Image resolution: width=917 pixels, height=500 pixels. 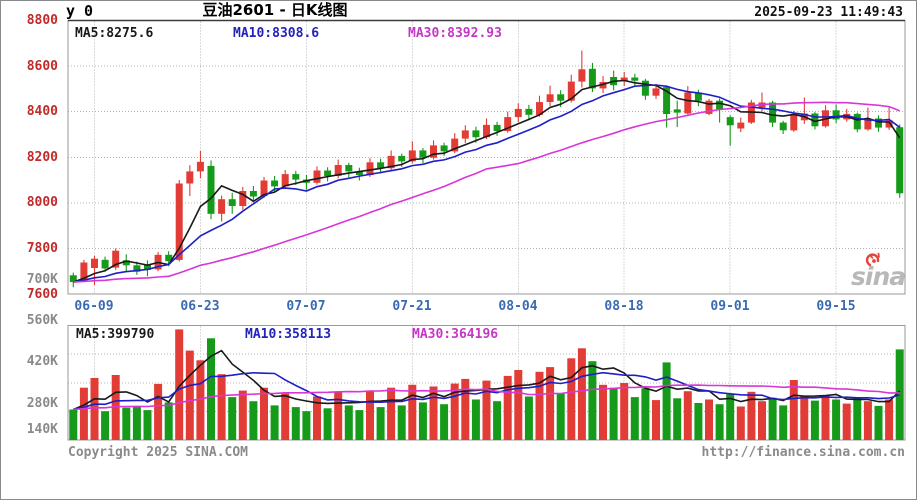 I want to click on price-tick-label: 8600, so click(x=42, y=66).